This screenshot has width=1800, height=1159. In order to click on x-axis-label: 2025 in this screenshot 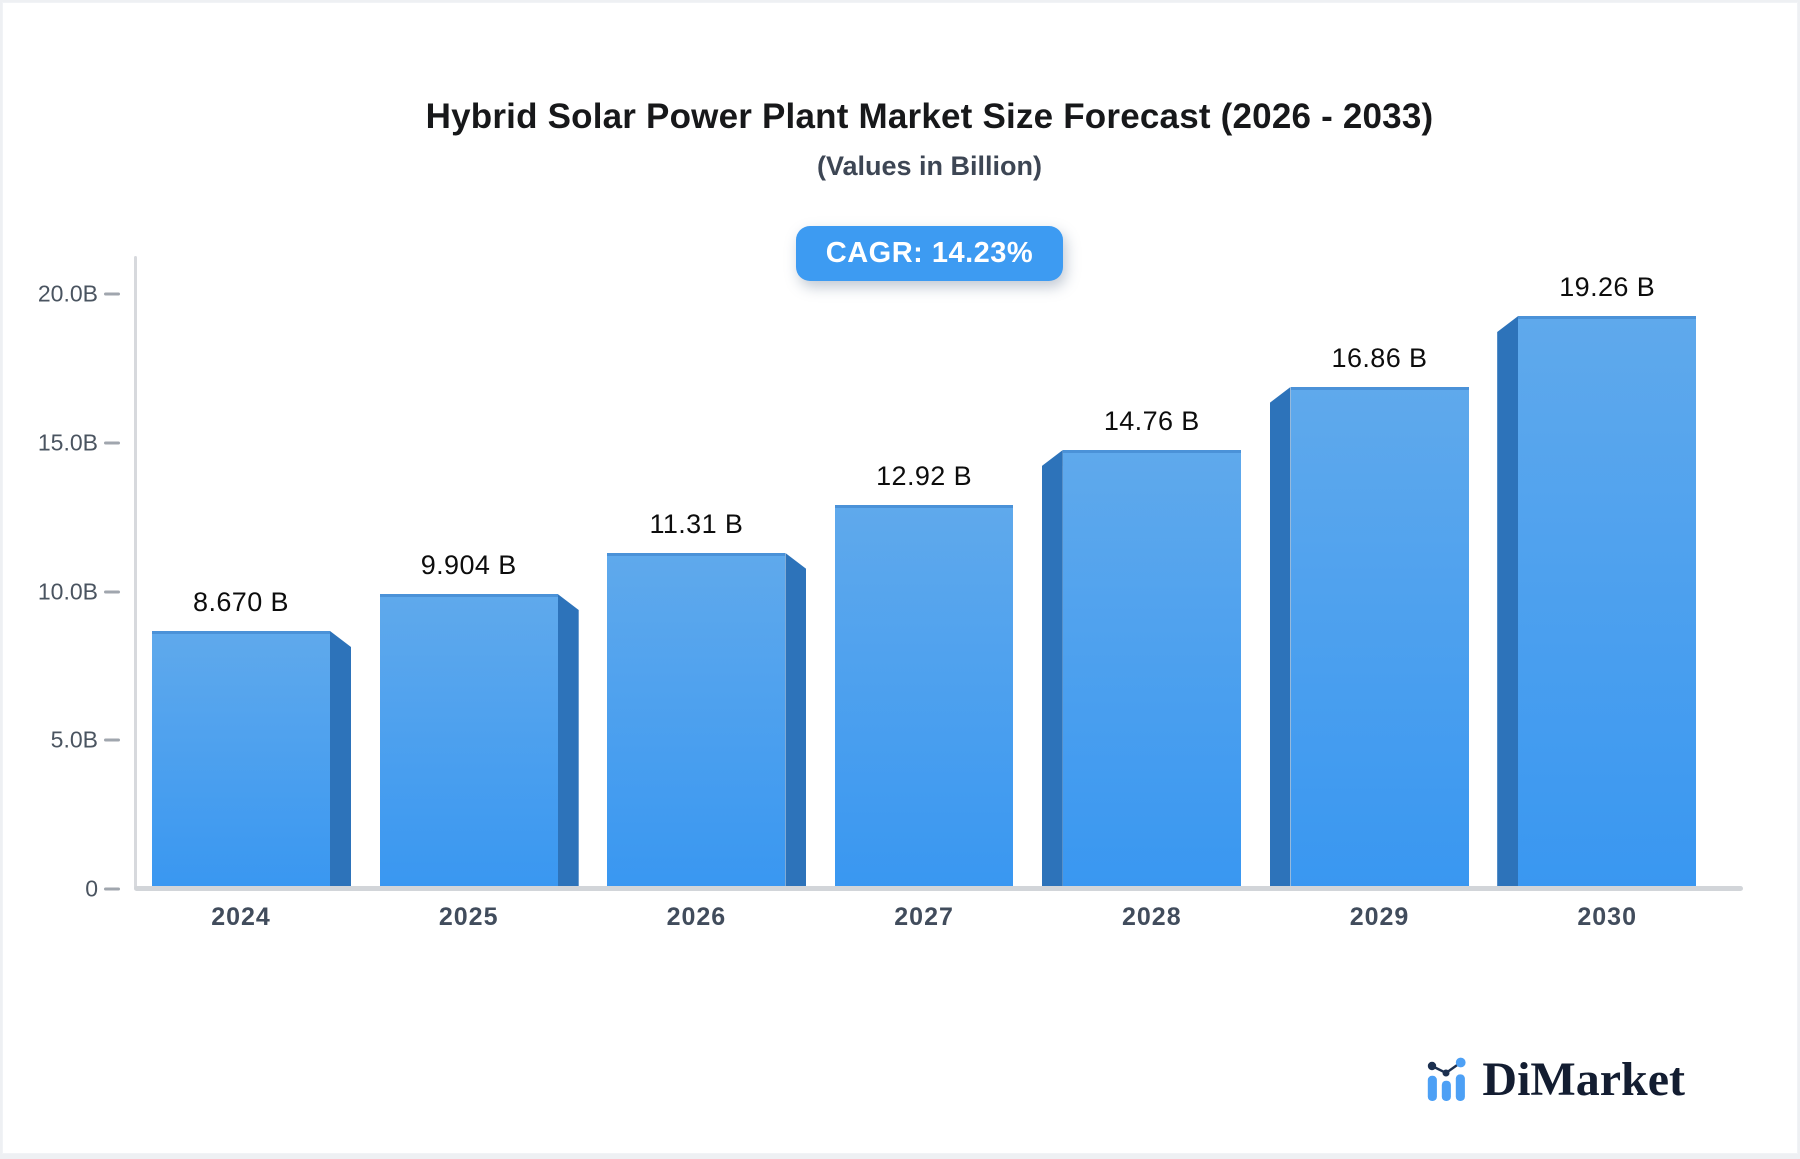, I will do `click(468, 917)`.